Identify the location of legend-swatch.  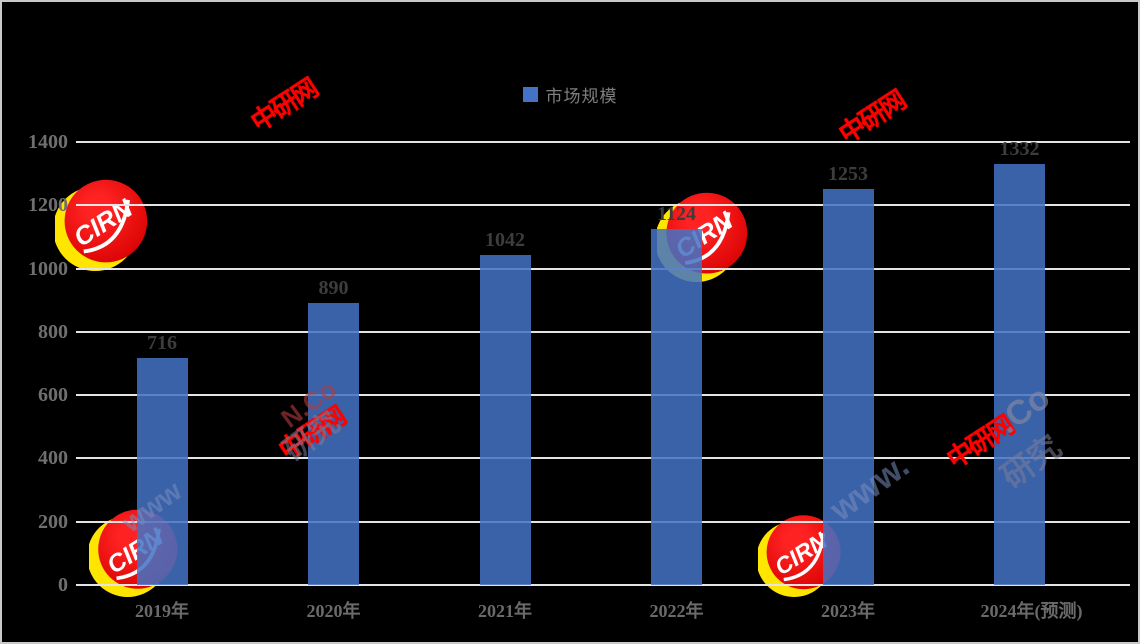
(530, 94).